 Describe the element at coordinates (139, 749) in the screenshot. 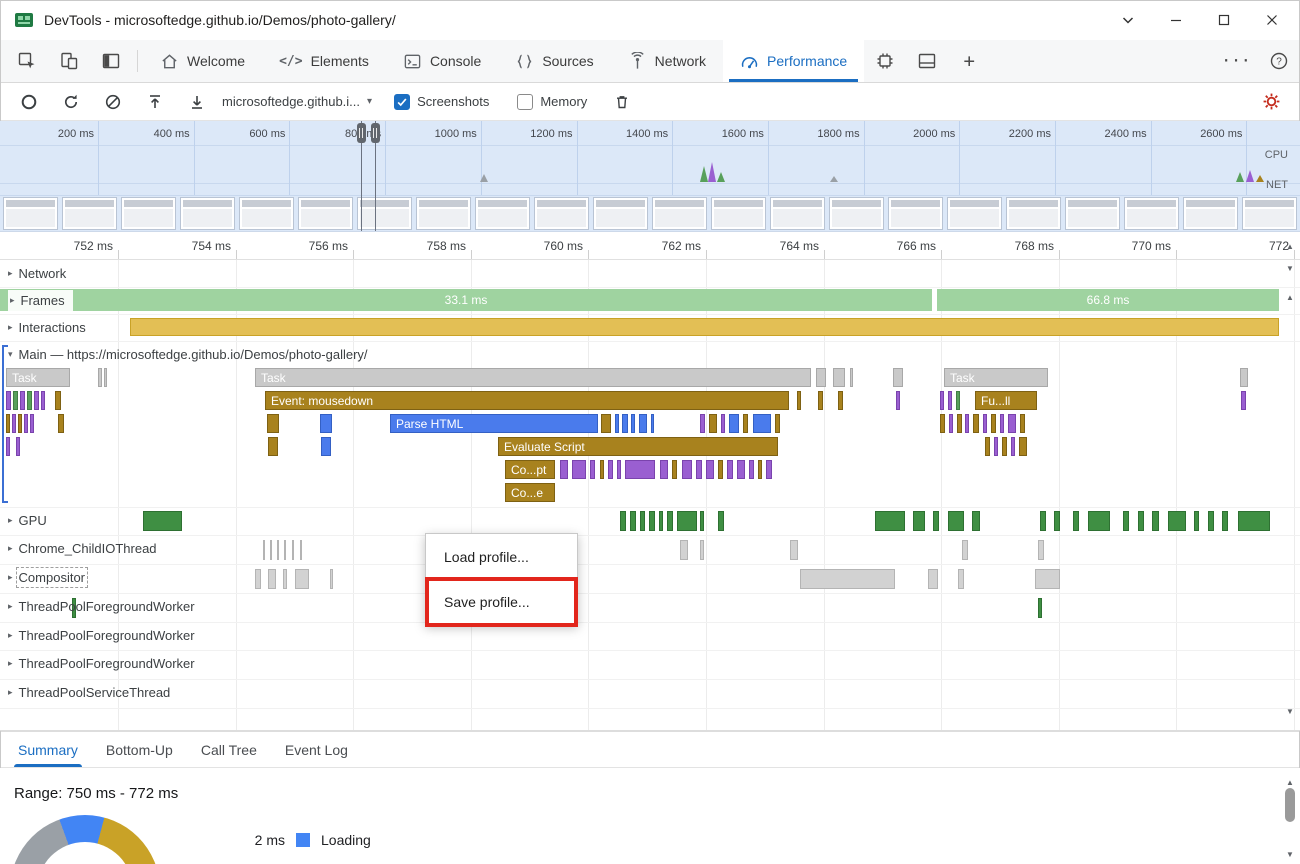

I see `detail-tab-bottom-up: Bottom-Up` at that location.